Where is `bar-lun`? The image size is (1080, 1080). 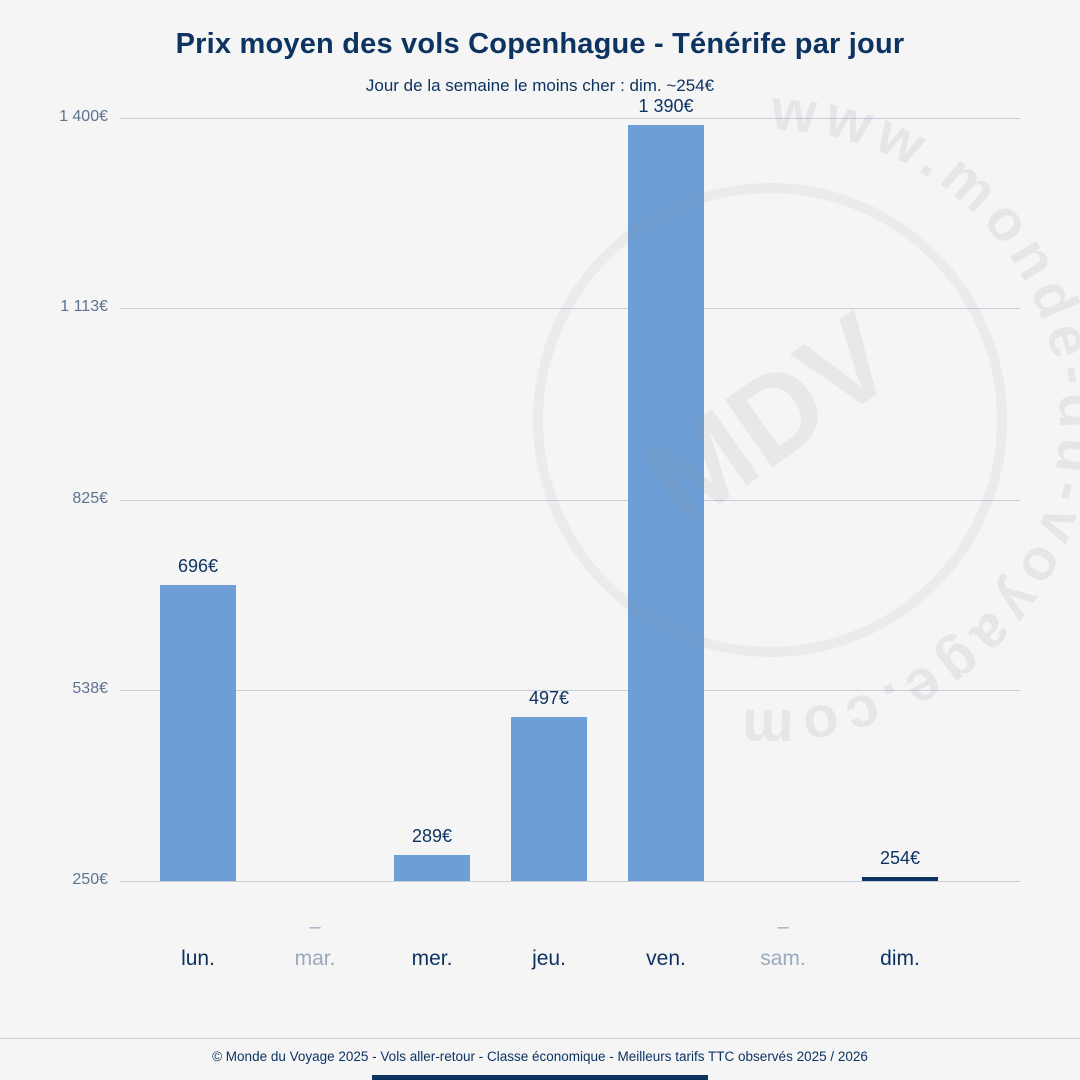
bar-lun is located at coordinates (198, 733).